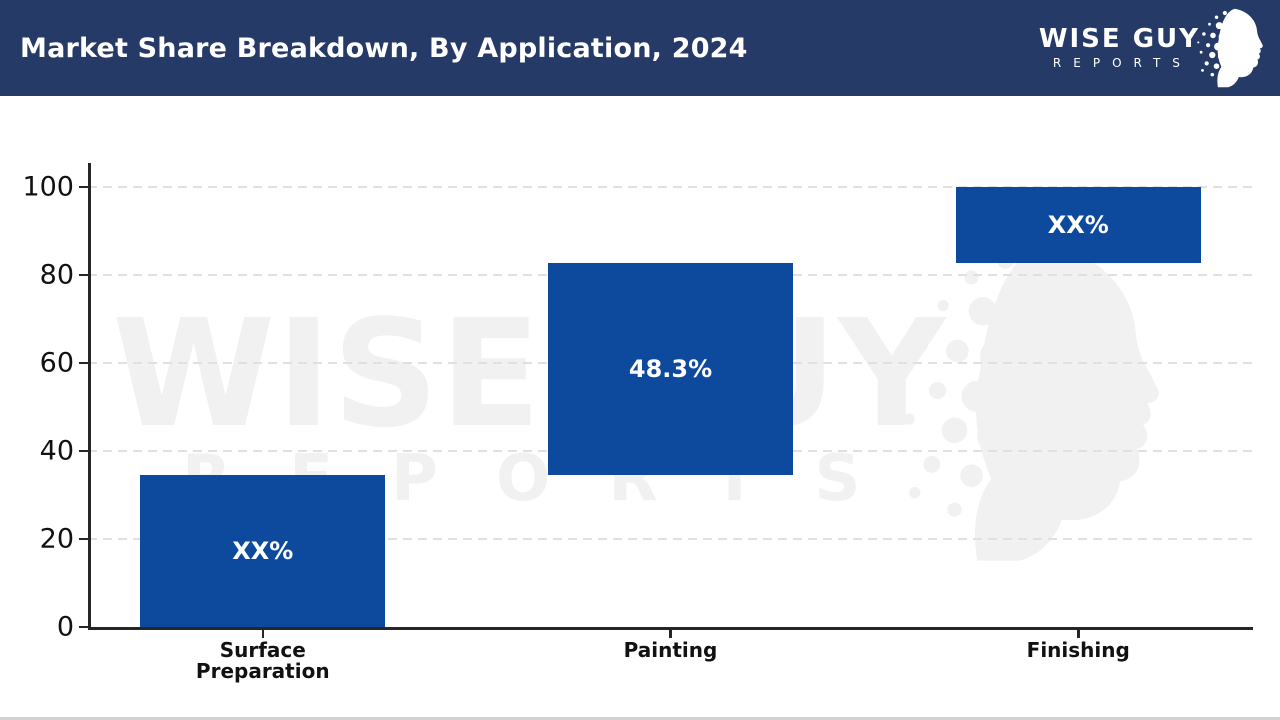  Describe the element at coordinates (48, 187) in the screenshot. I see `y-tick-label: 100` at that location.